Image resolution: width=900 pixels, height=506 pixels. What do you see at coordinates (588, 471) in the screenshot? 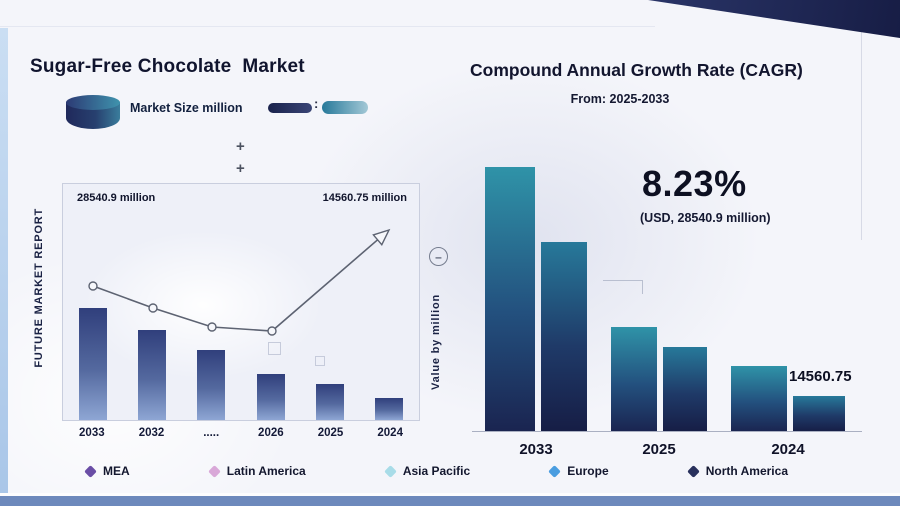
I see `legend-label: Europe` at bounding box center [588, 471].